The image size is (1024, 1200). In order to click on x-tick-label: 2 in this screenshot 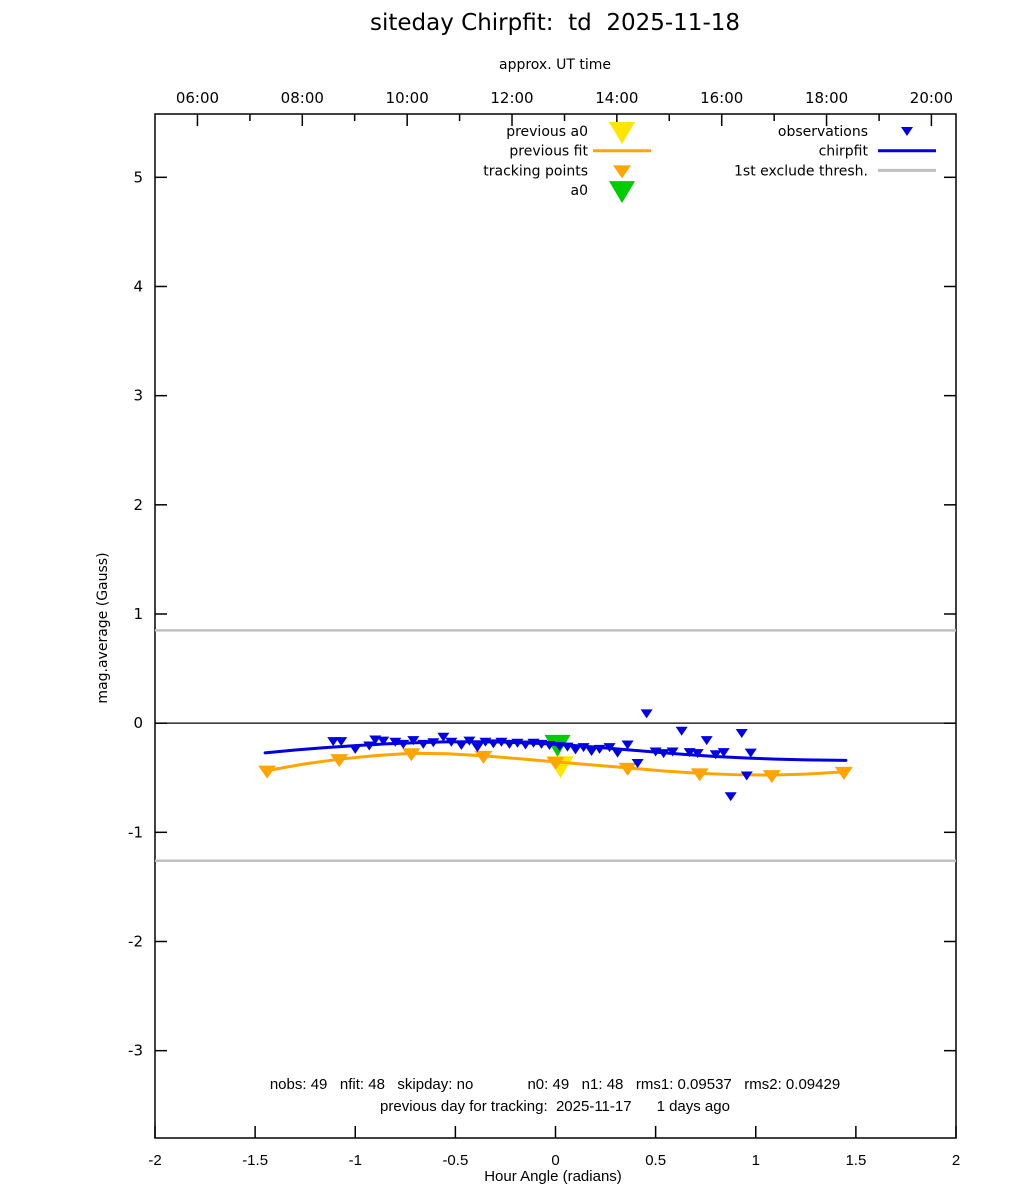, I will do `click(956, 1160)`.